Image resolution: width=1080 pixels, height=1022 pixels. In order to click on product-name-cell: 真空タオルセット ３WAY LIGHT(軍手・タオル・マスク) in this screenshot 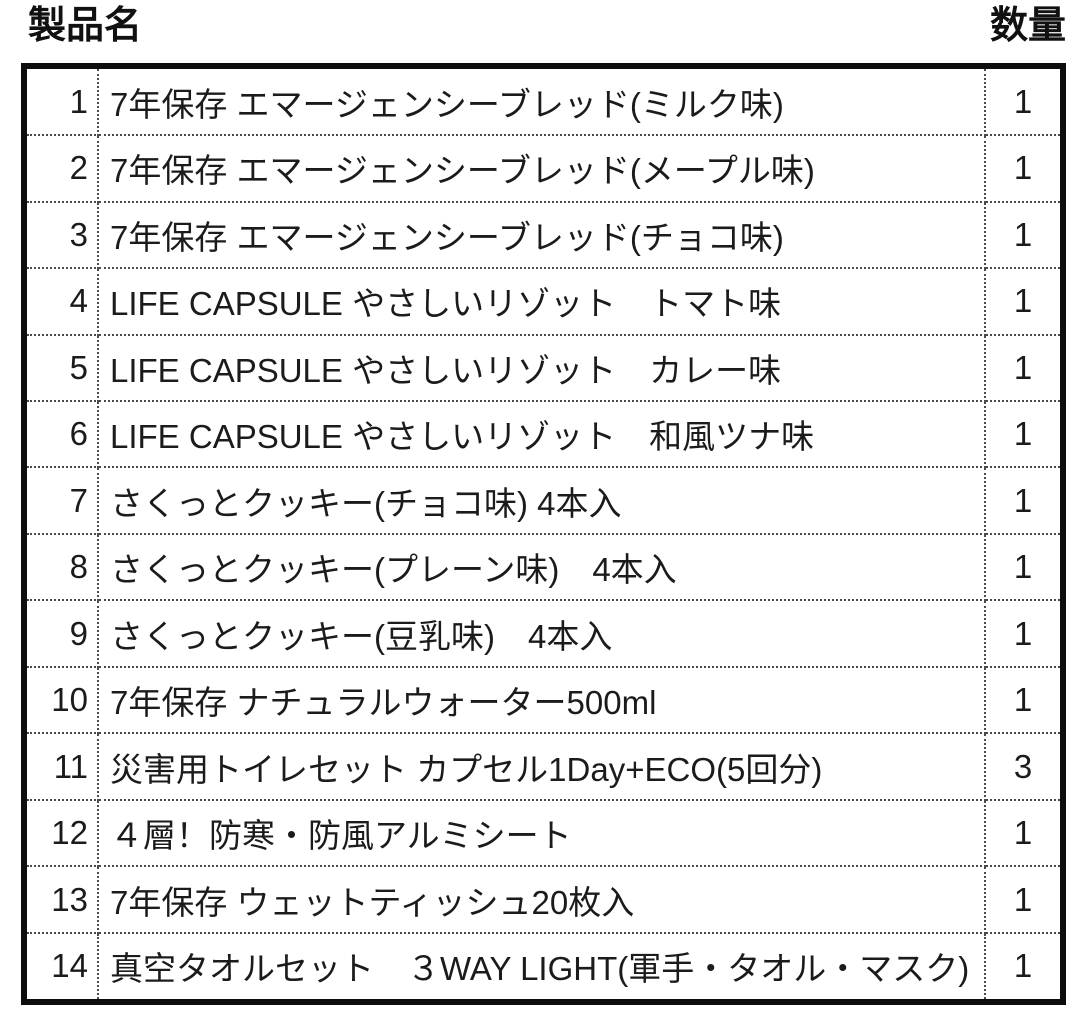, I will do `click(542, 967)`.